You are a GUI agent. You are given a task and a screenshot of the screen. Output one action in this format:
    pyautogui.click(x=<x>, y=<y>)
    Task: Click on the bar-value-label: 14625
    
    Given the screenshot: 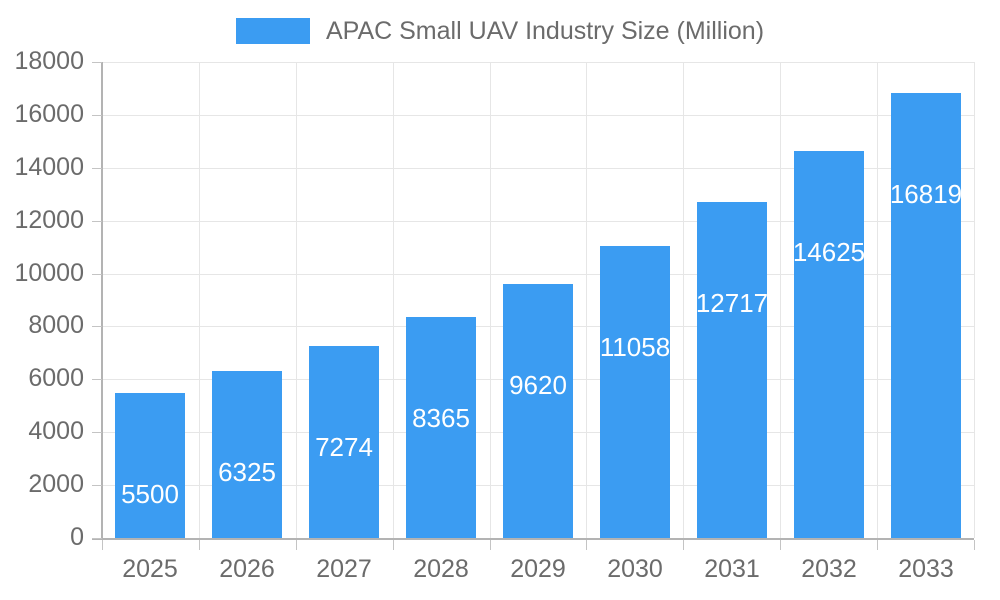 What is the action you would take?
    pyautogui.click(x=829, y=252)
    